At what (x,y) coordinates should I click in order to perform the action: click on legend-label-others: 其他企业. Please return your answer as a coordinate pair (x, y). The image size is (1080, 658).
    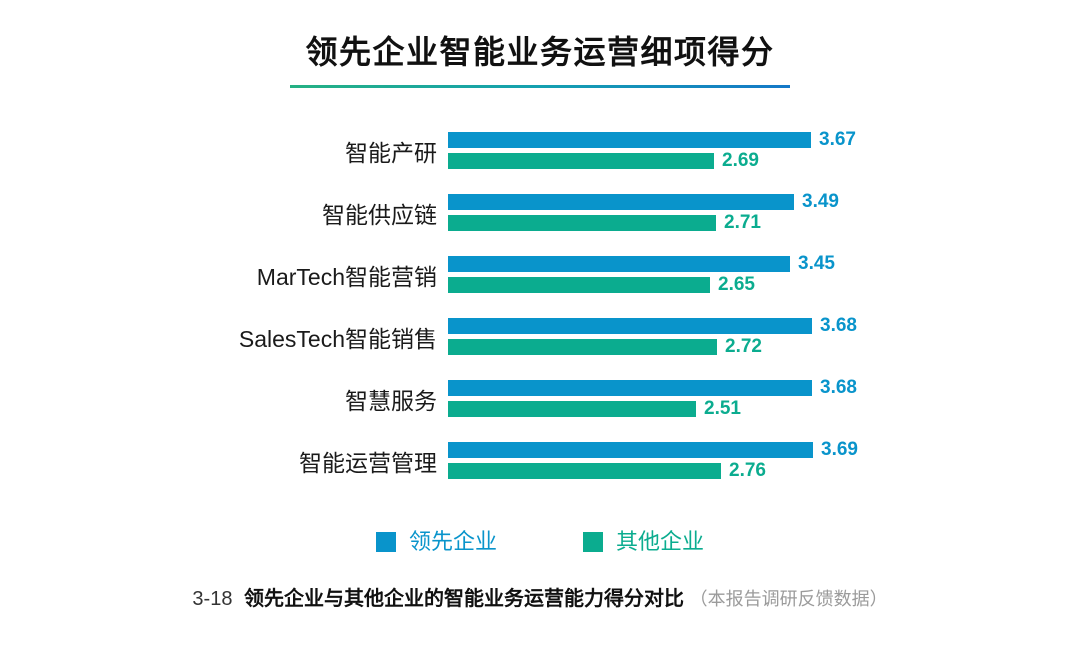
    Looking at the image, I should click on (660, 541).